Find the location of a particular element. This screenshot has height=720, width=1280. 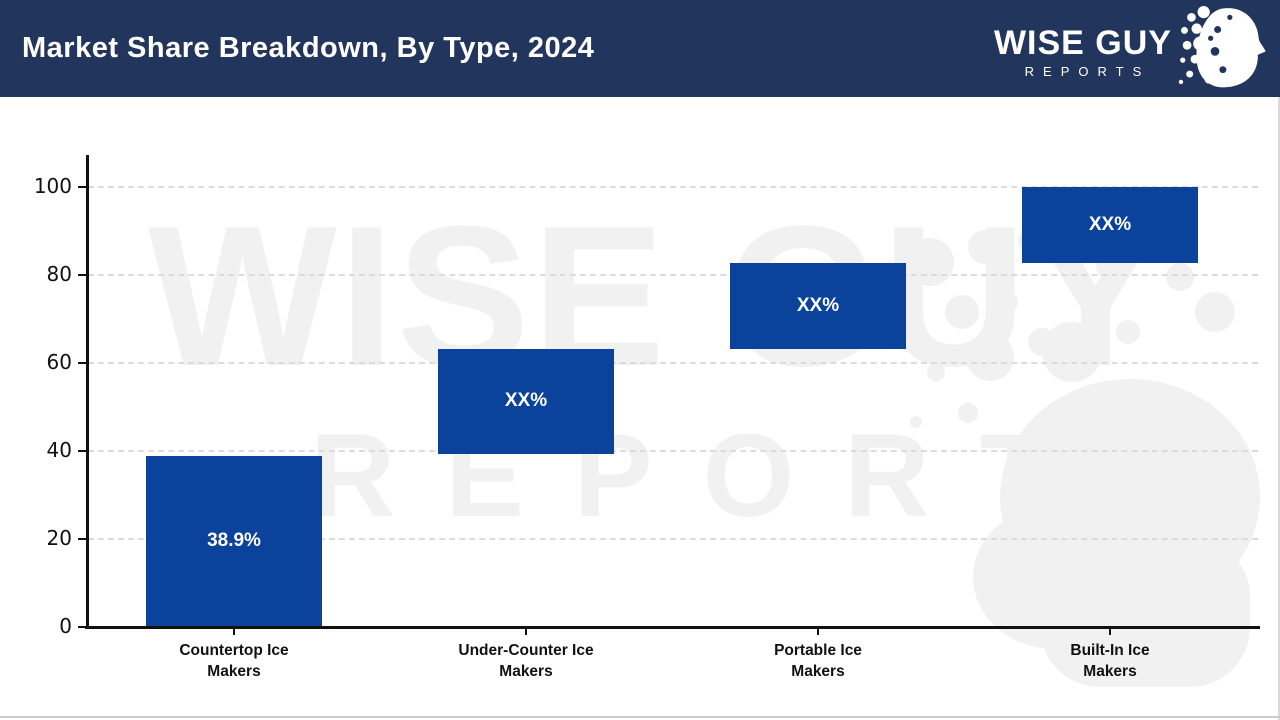

y-tick-label-60: 60 is located at coordinates (59, 362).